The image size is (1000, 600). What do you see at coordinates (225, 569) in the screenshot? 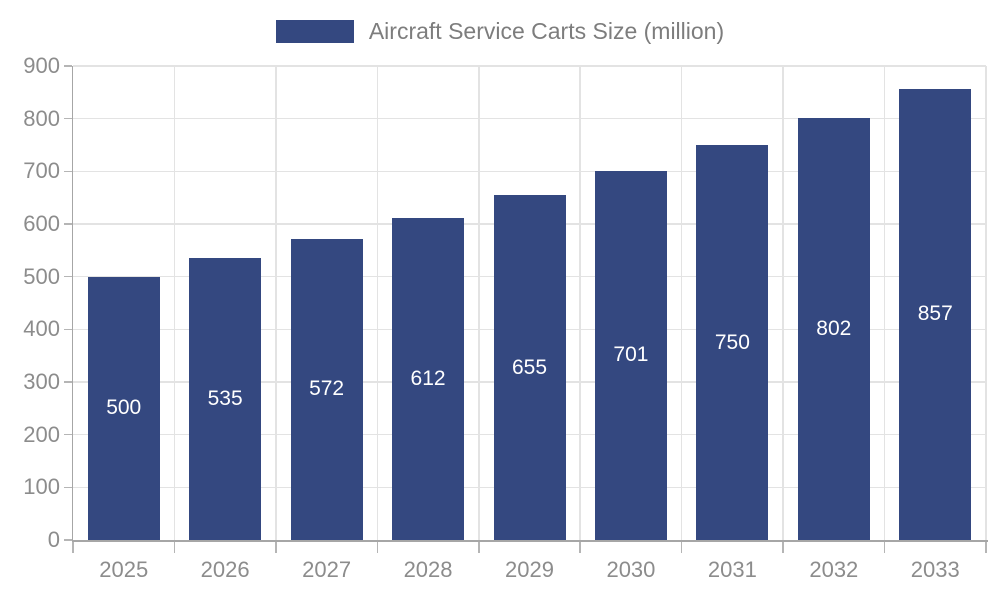
I see `x-axis-label-2026: 2026` at bounding box center [225, 569].